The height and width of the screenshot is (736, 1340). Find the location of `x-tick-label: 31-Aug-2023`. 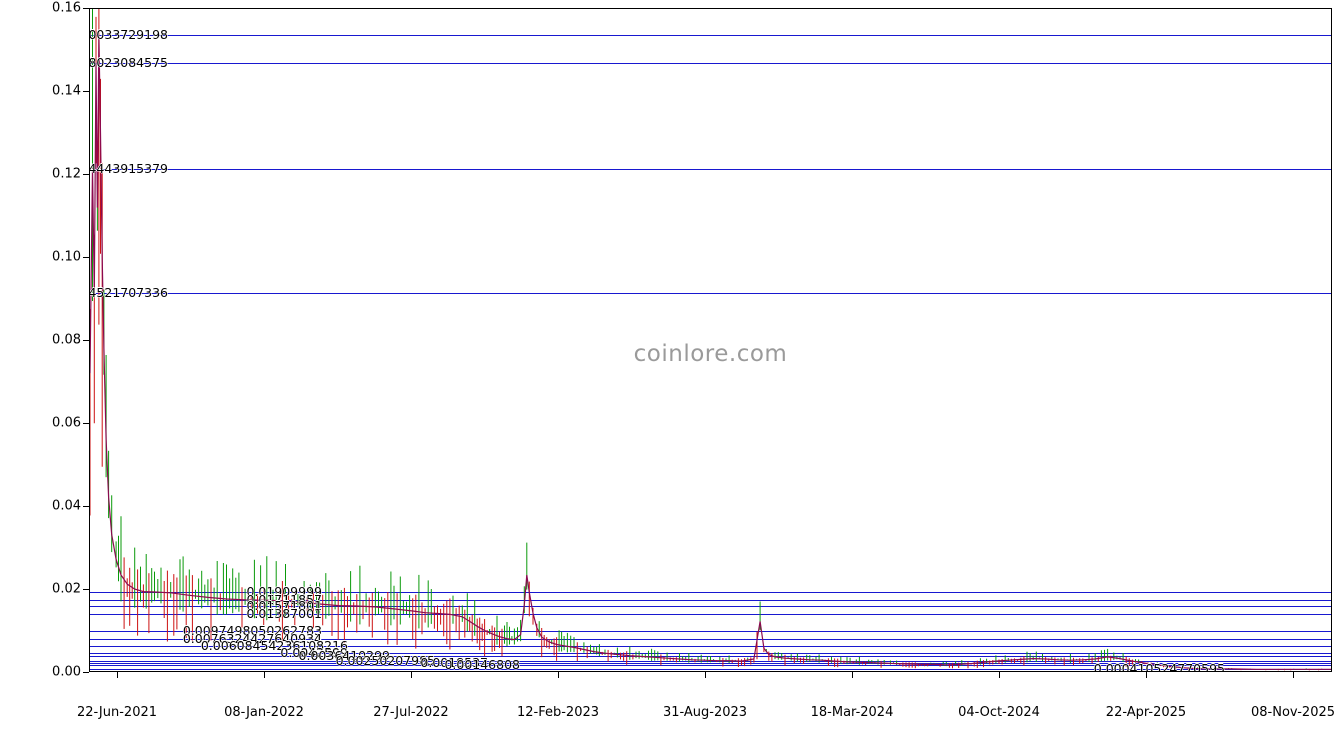

x-tick-label: 31-Aug-2023 is located at coordinates (705, 712).